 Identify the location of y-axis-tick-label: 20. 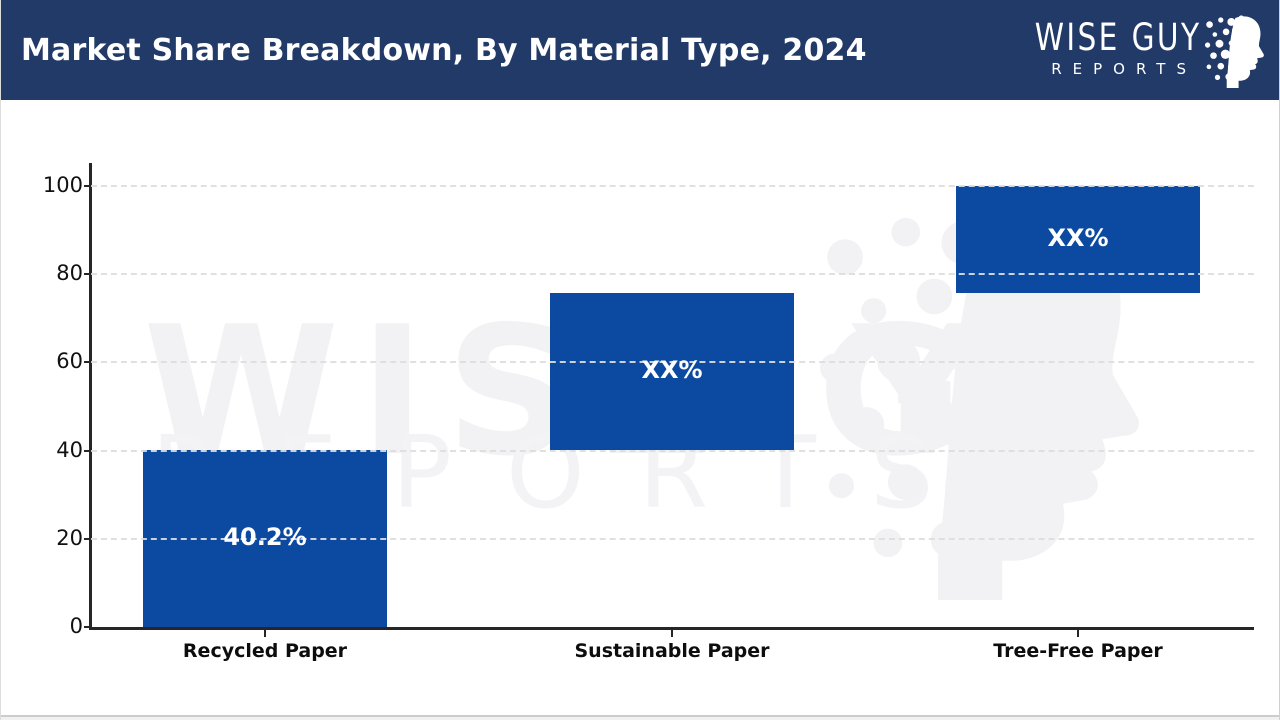
(69, 537).